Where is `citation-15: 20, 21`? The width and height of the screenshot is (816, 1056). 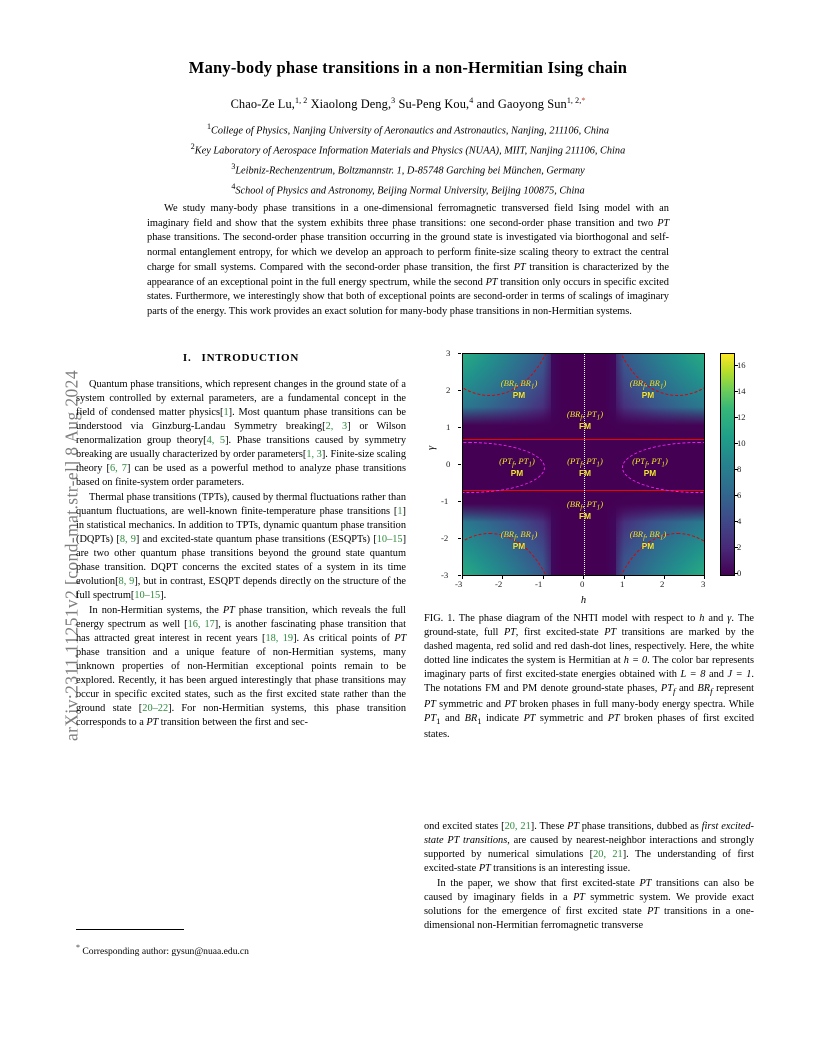 citation-15: 20, 21 is located at coordinates (608, 855).